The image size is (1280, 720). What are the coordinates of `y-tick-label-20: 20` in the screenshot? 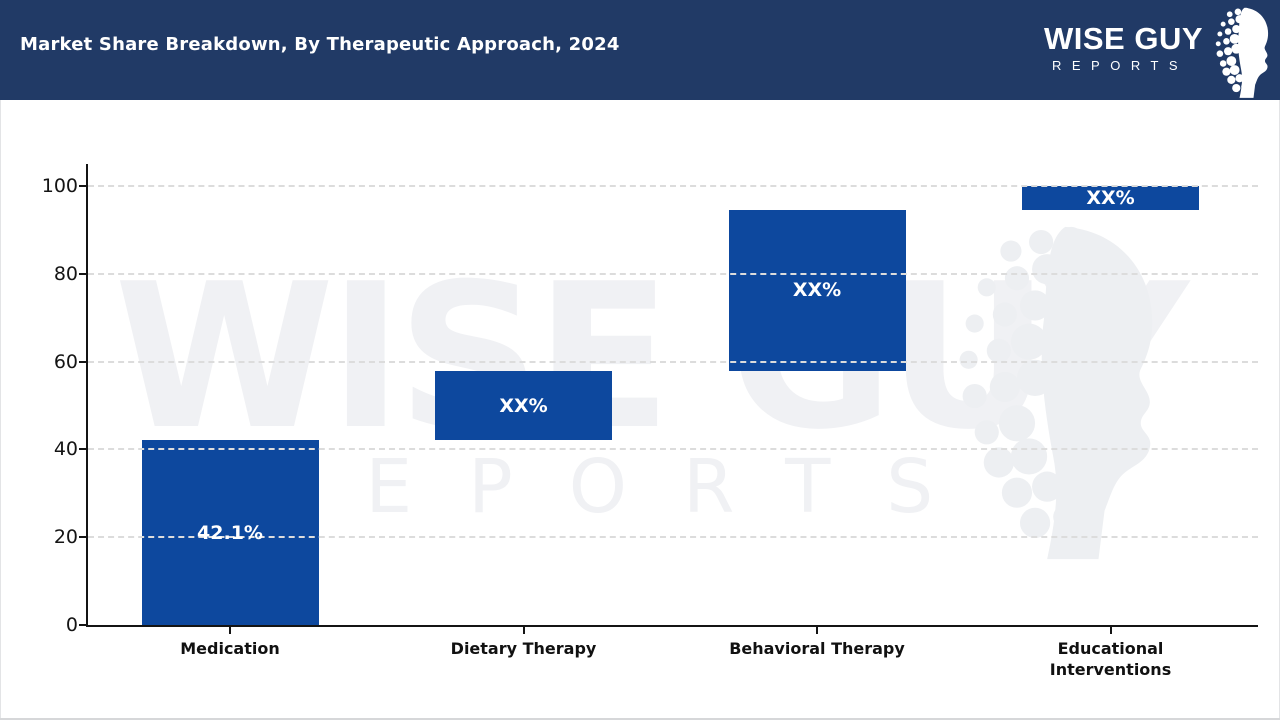 It's located at (65, 537).